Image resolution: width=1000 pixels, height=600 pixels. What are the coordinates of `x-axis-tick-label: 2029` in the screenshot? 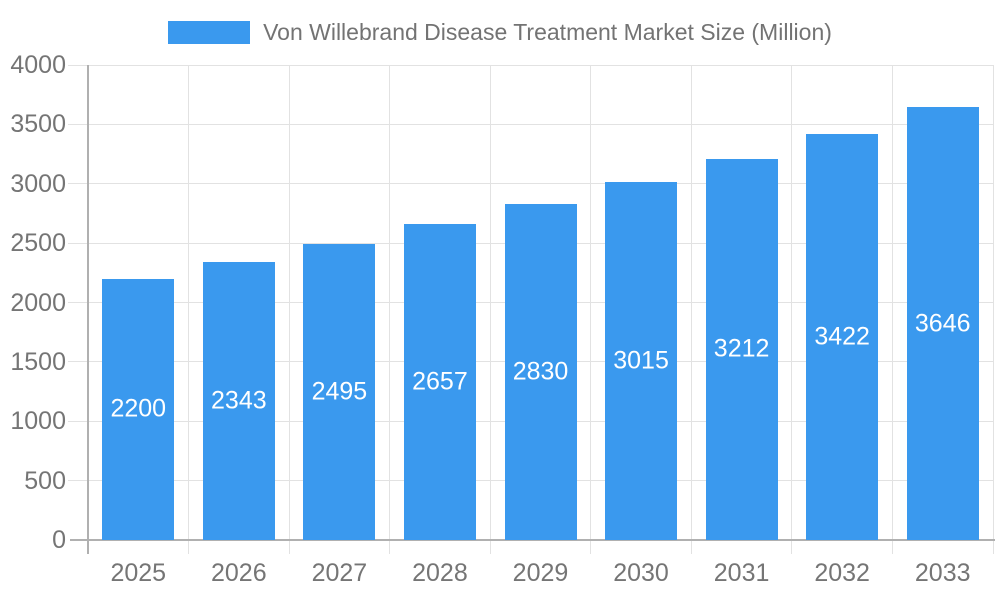 It's located at (540, 573).